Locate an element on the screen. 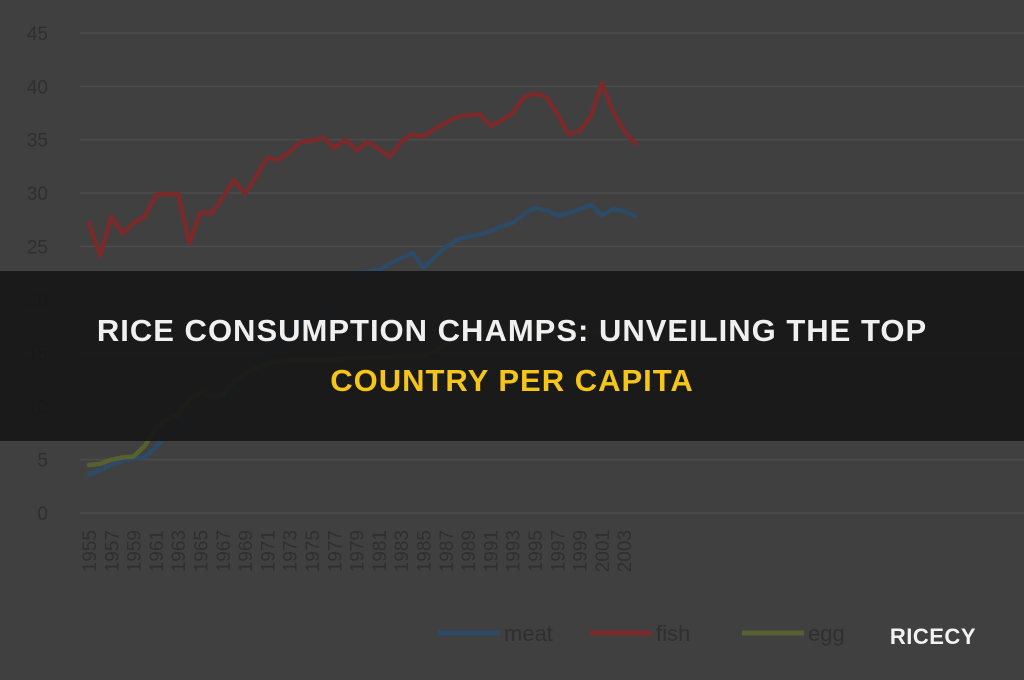 Image resolution: width=1024 pixels, height=680 pixels. brand-logo: RICECY is located at coordinates (932, 636).